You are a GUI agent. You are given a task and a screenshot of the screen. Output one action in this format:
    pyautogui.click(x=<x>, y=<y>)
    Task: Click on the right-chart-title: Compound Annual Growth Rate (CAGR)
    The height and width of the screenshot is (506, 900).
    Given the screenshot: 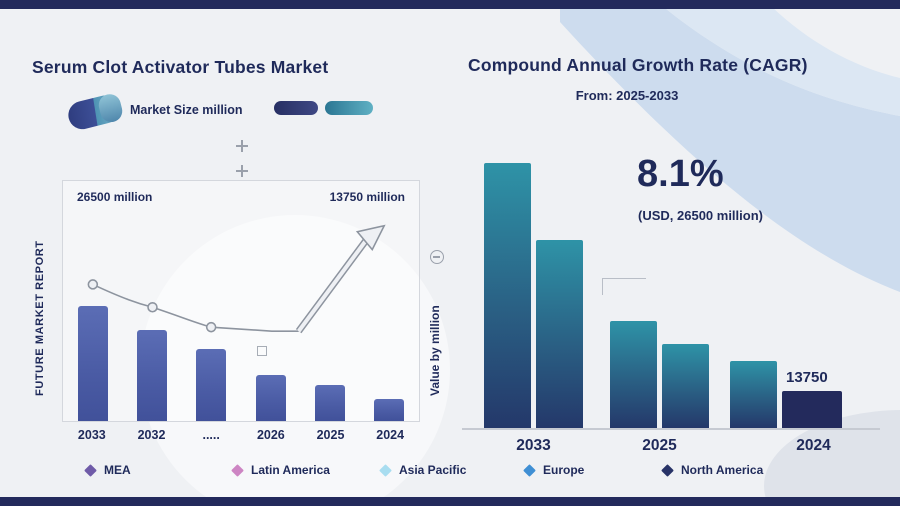 What is the action you would take?
    pyautogui.click(x=638, y=65)
    